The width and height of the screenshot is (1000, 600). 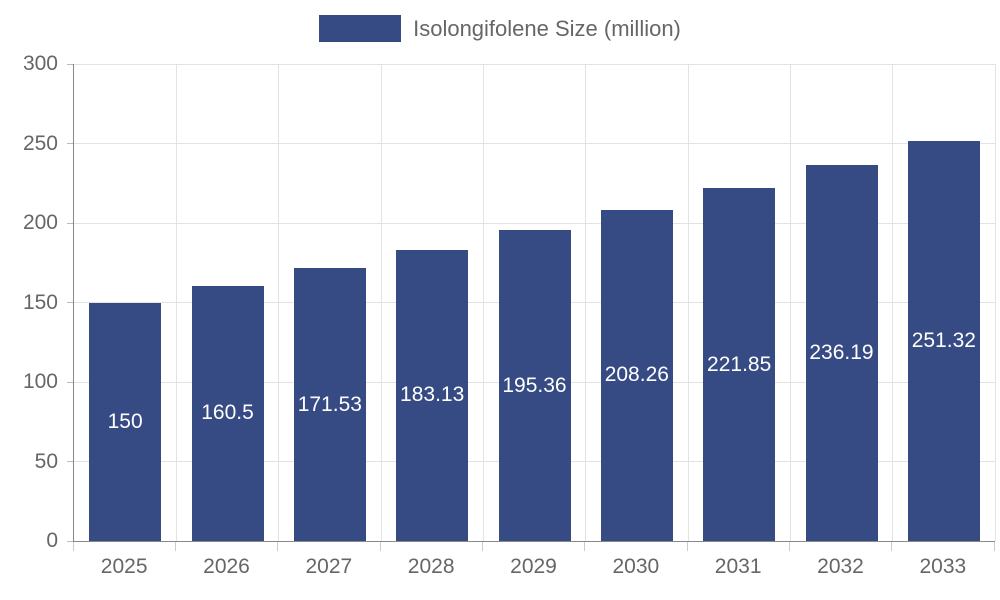 What do you see at coordinates (738, 566) in the screenshot?
I see `x-axis-tick-label: 2031` at bounding box center [738, 566].